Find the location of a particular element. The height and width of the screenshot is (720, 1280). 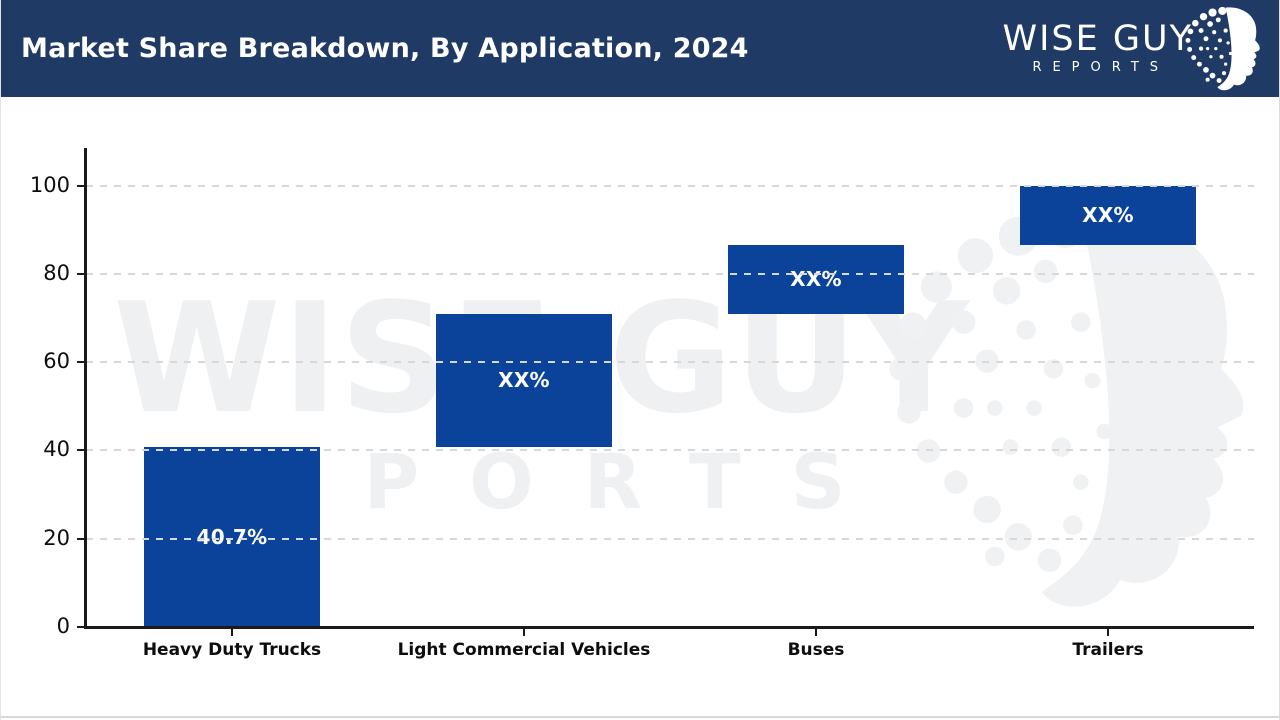

y-tick-label: 80 is located at coordinates (56, 272).